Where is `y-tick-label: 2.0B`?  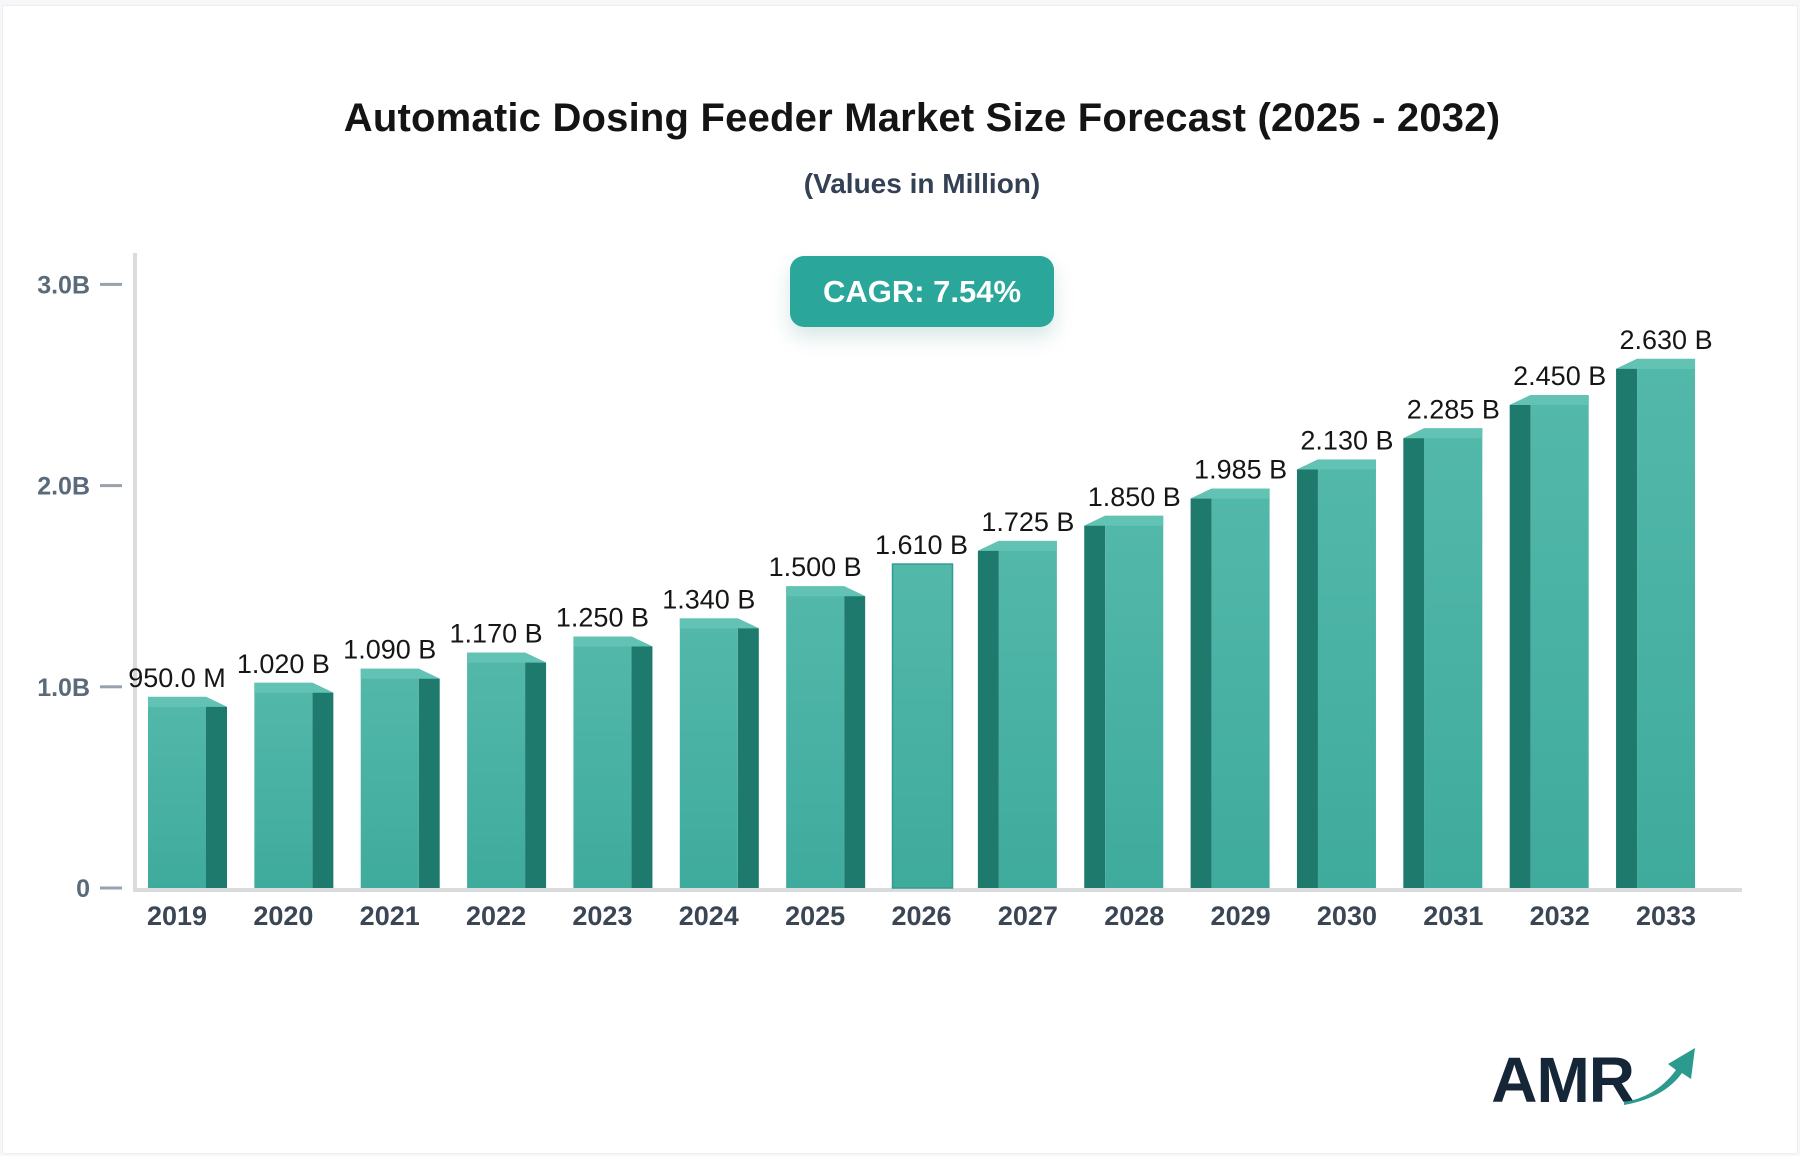
y-tick-label: 2.0B is located at coordinates (63, 487).